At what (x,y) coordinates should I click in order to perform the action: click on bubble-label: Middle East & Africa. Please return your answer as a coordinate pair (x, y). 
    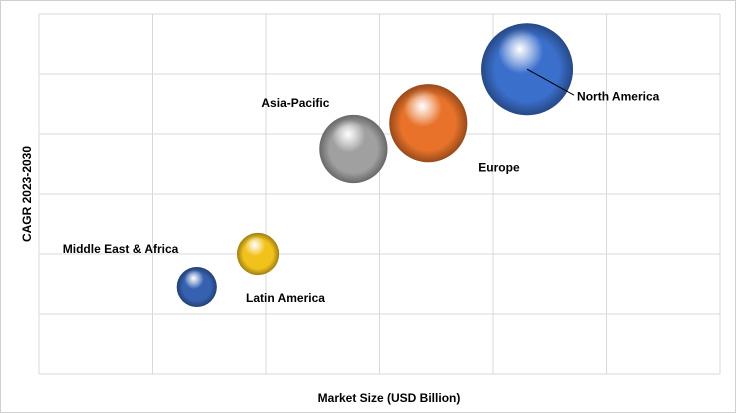
    Looking at the image, I should click on (121, 249).